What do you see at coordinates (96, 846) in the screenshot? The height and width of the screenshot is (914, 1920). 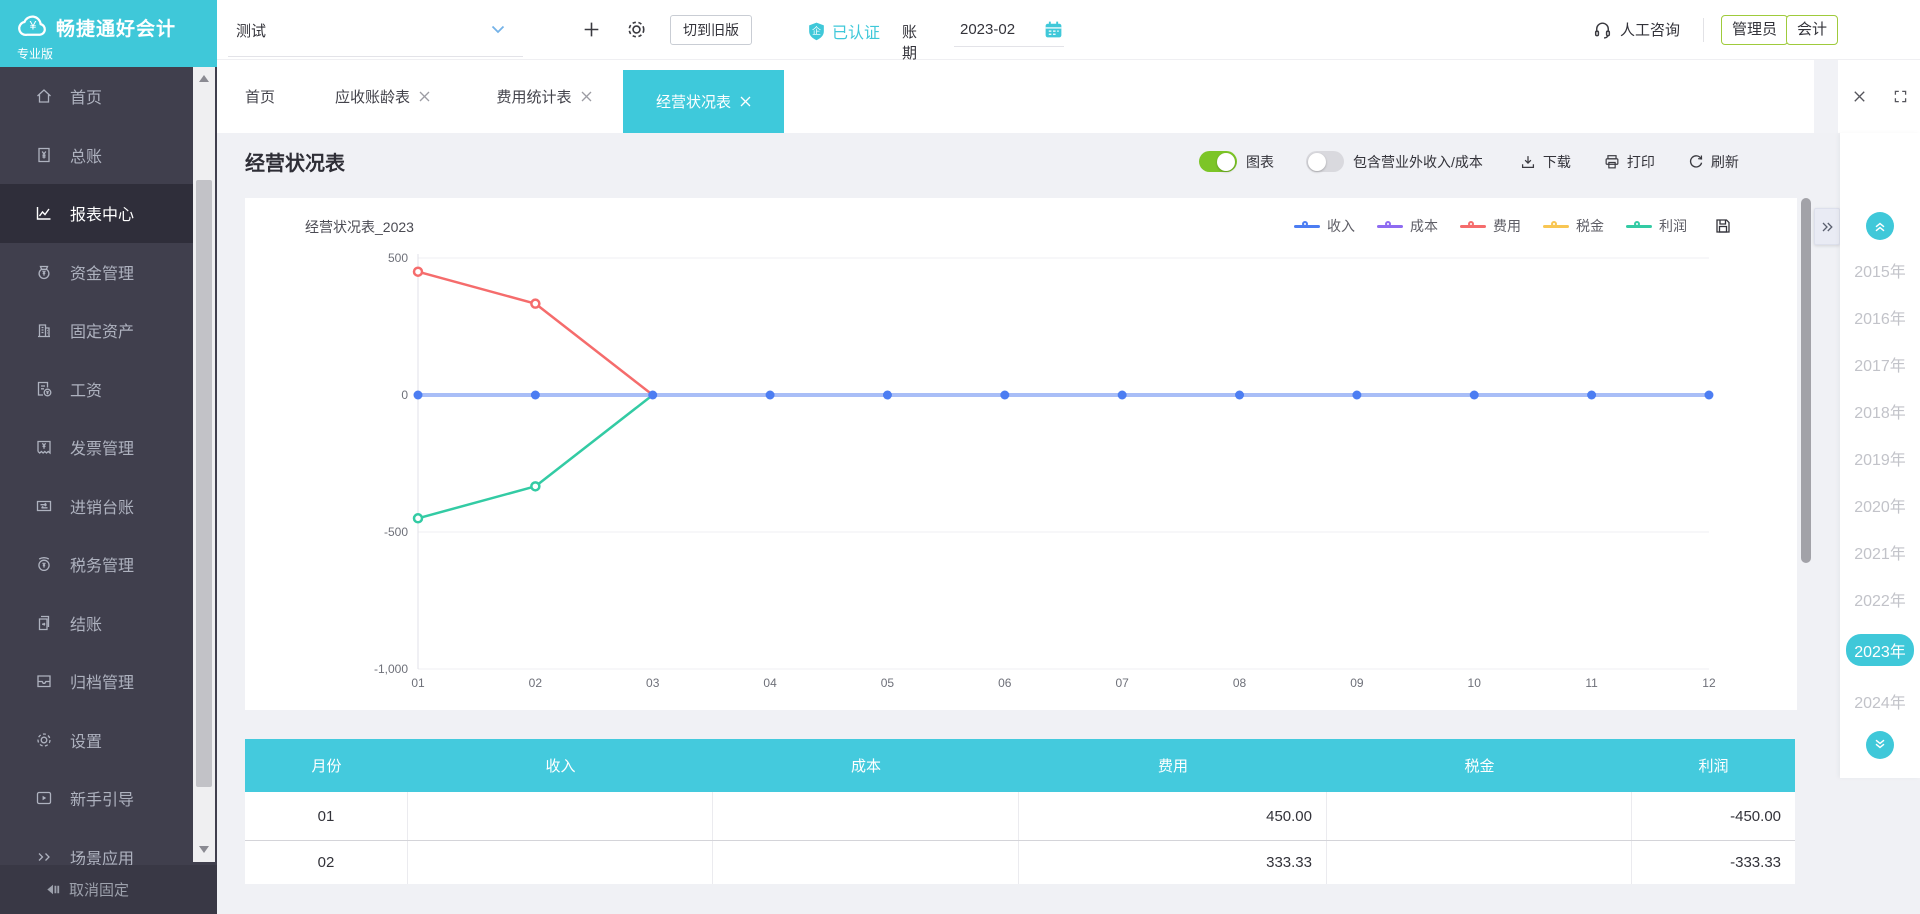 I see `sidebar-item-scene: 场景应用` at bounding box center [96, 846].